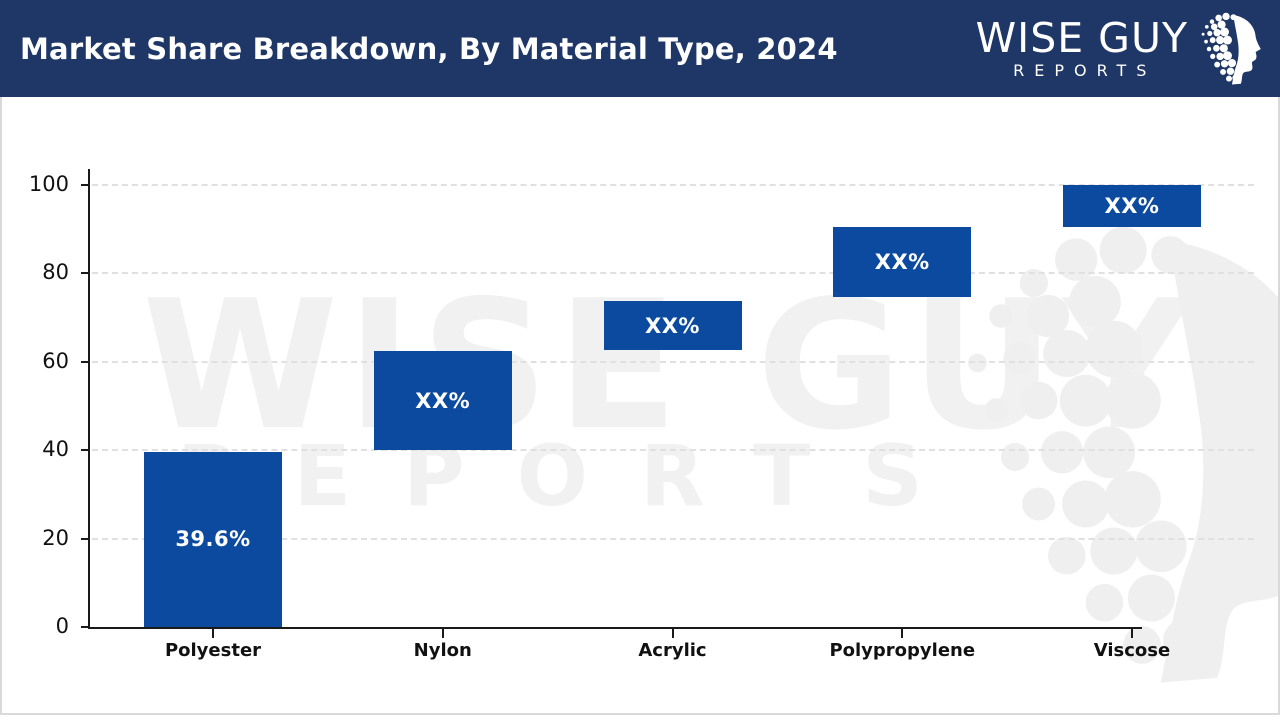  I want to click on bar-viscose: XX%, so click(1132, 206).